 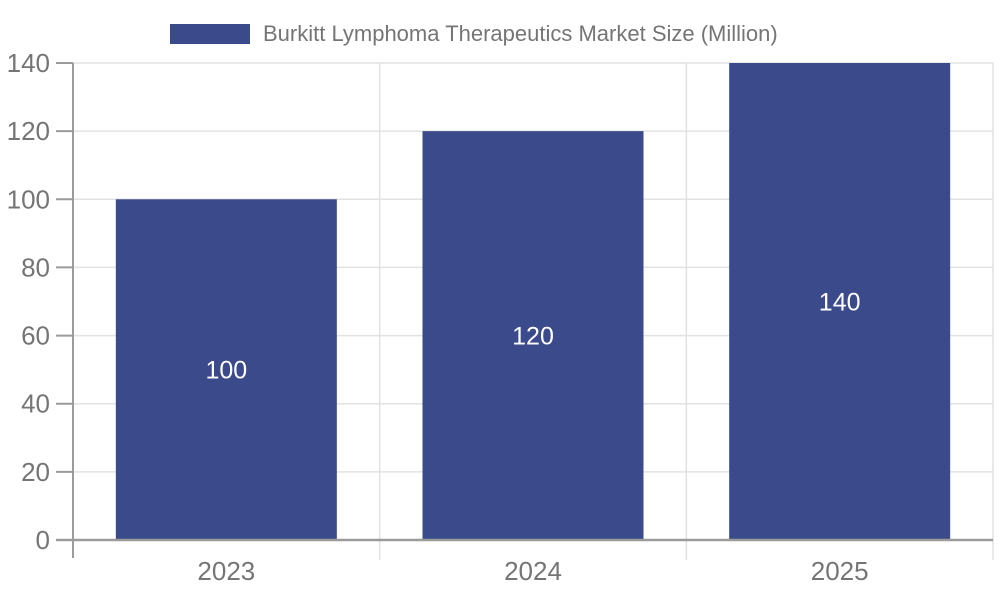 I want to click on legend-swatch, so click(x=210, y=34).